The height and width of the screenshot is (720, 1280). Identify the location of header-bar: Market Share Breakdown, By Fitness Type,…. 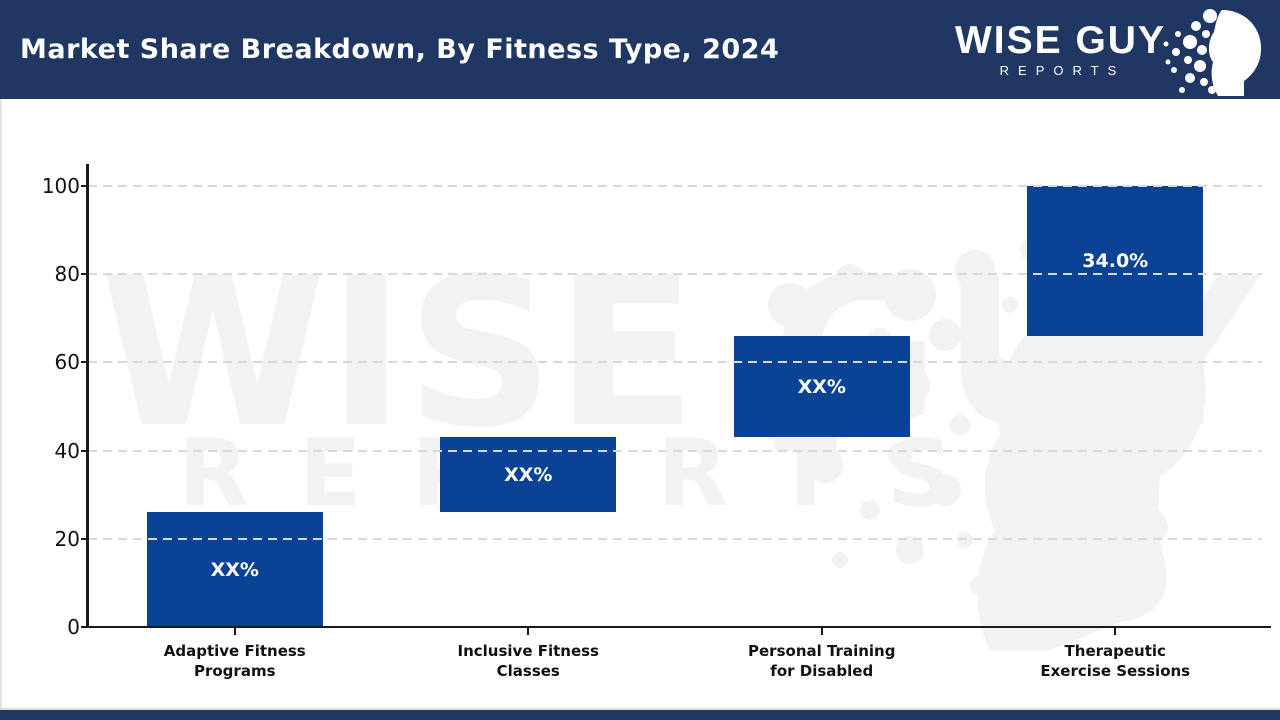
(640, 49).